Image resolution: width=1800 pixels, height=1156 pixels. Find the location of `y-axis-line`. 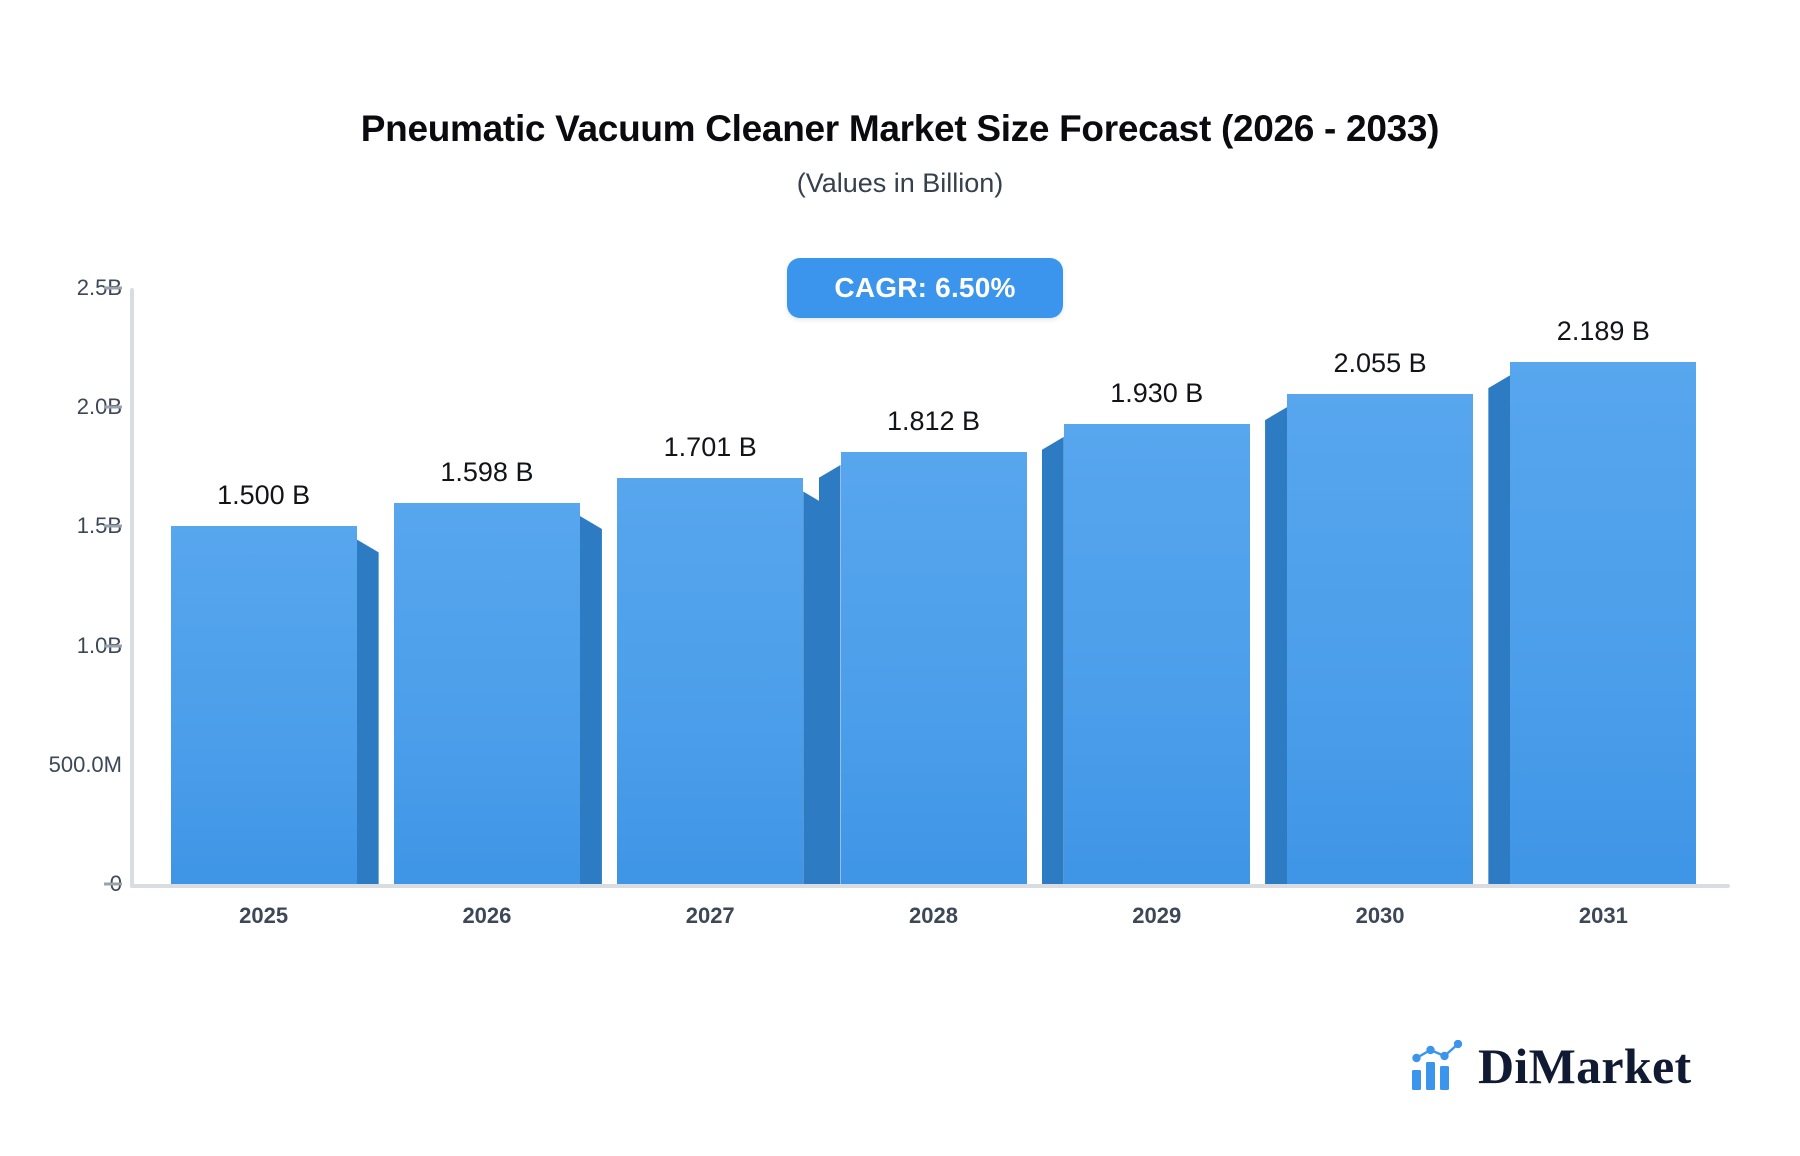

y-axis-line is located at coordinates (132, 588).